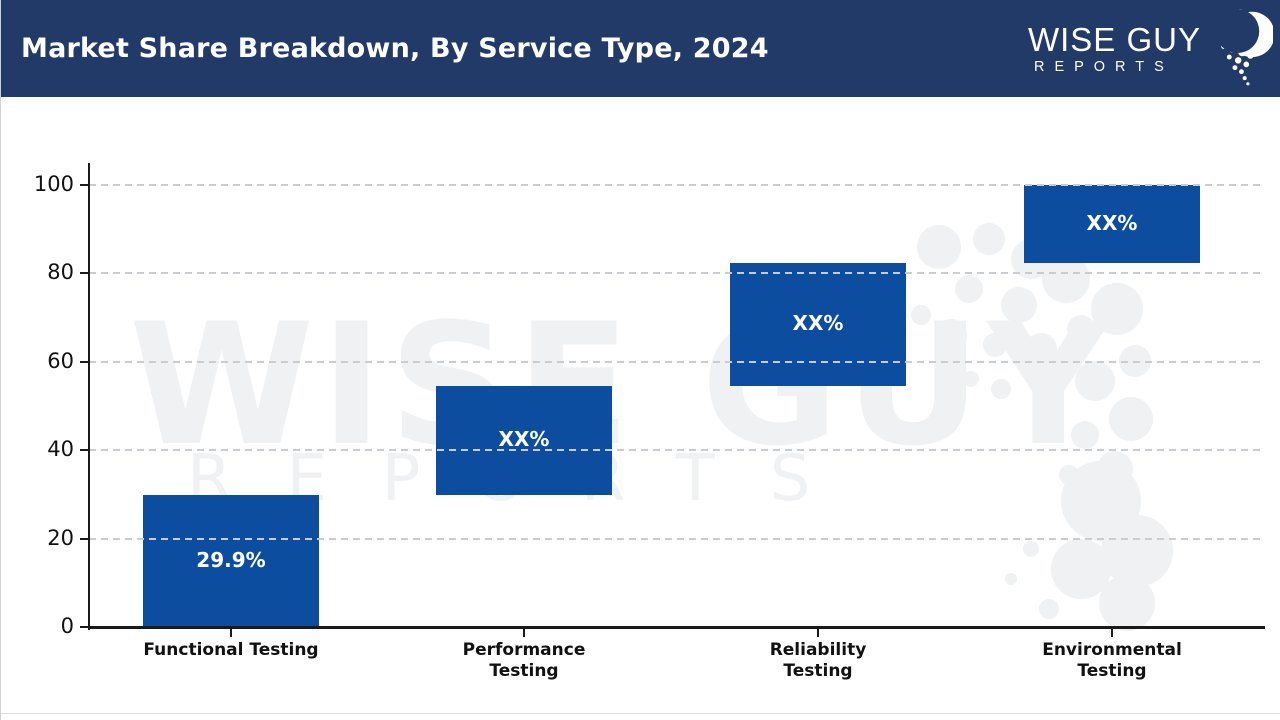 The height and width of the screenshot is (720, 1280). I want to click on y-axis-spine, so click(89, 396).